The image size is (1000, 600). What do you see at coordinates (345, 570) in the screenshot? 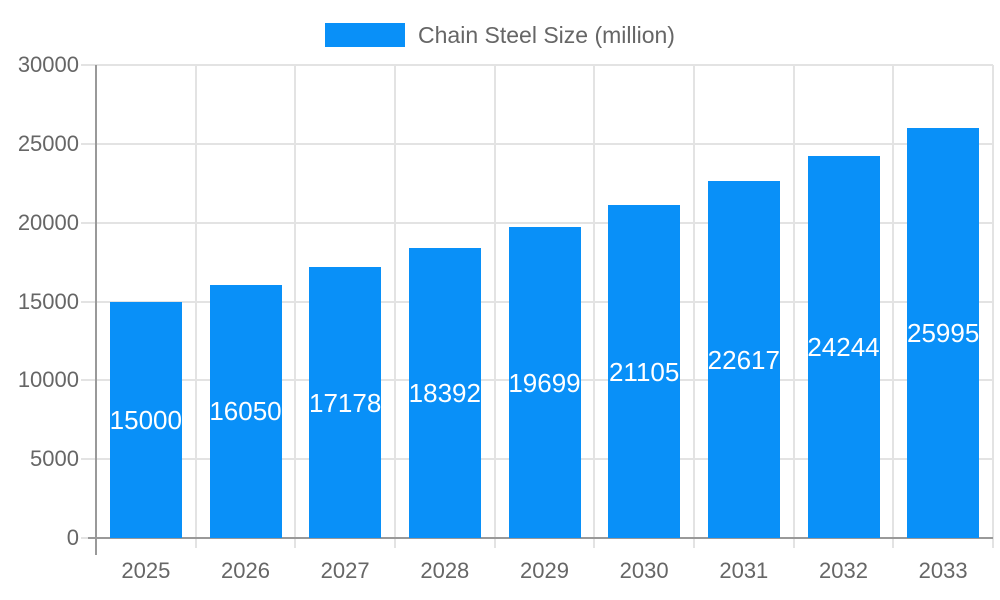
I see `x-tick-label: 2027` at bounding box center [345, 570].